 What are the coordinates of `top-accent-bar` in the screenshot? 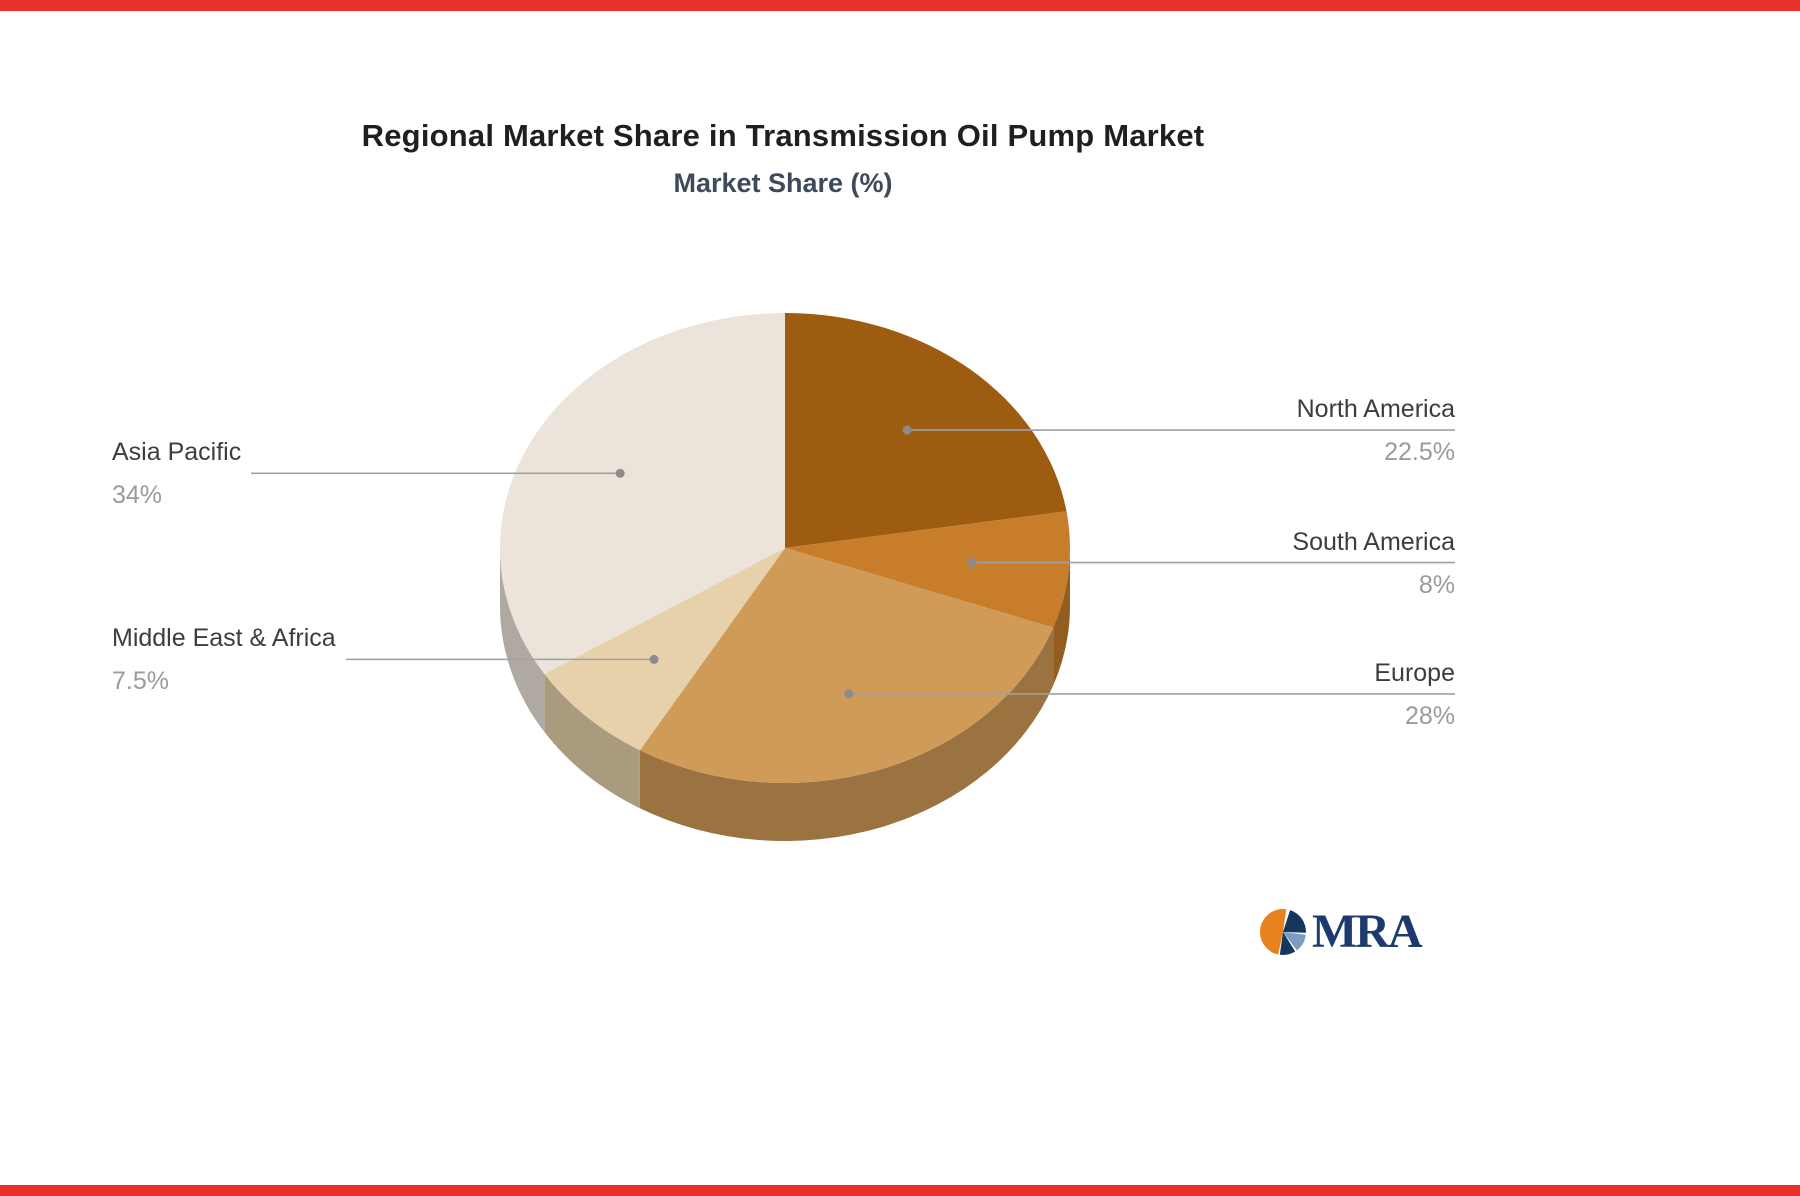 It's located at (900, 5).